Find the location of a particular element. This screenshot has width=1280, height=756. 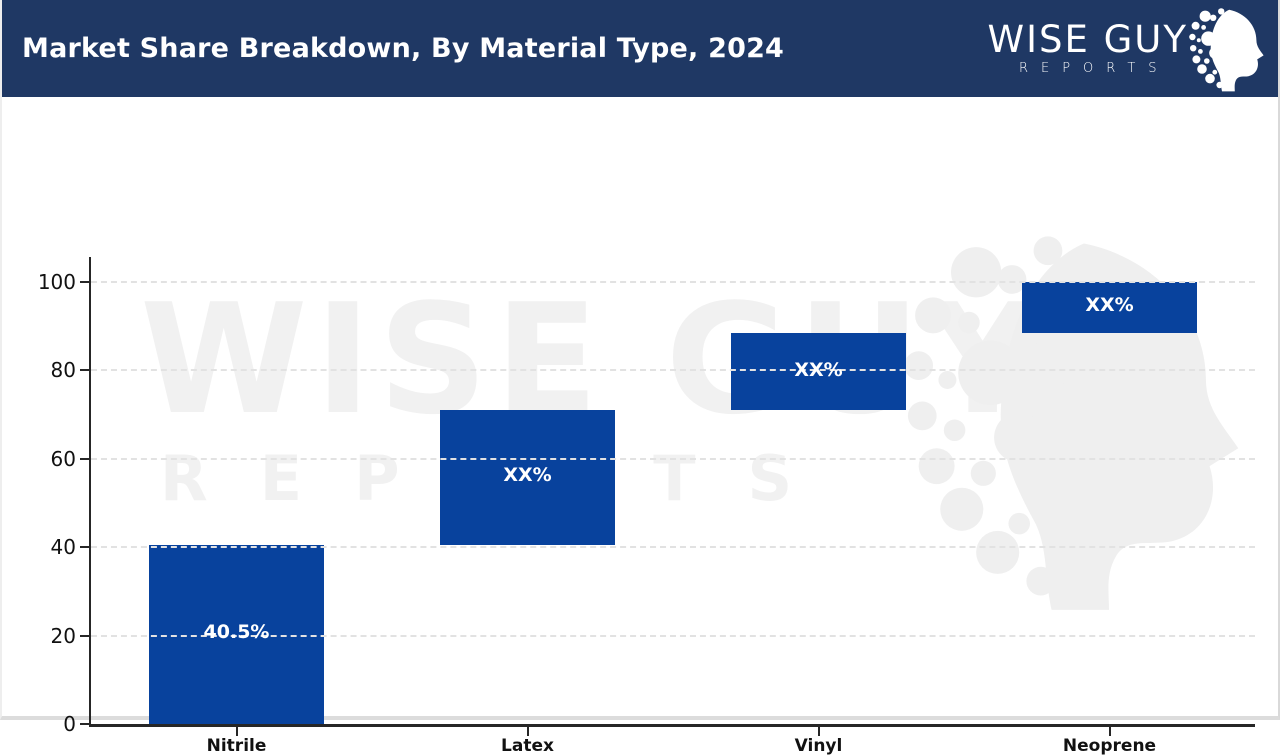

bar-value-label: 40.5% is located at coordinates (236, 632).